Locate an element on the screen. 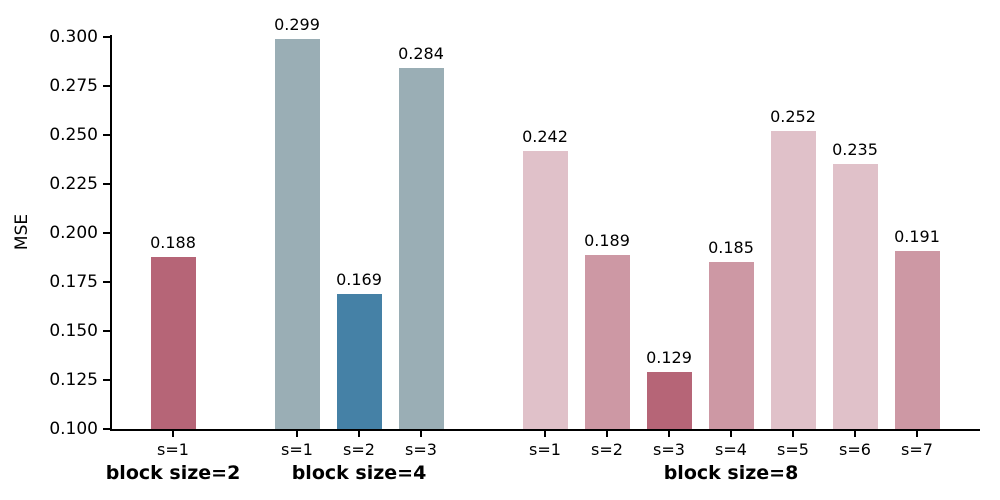 The image size is (1000, 500). y-axis-spine is located at coordinates (111, 233).